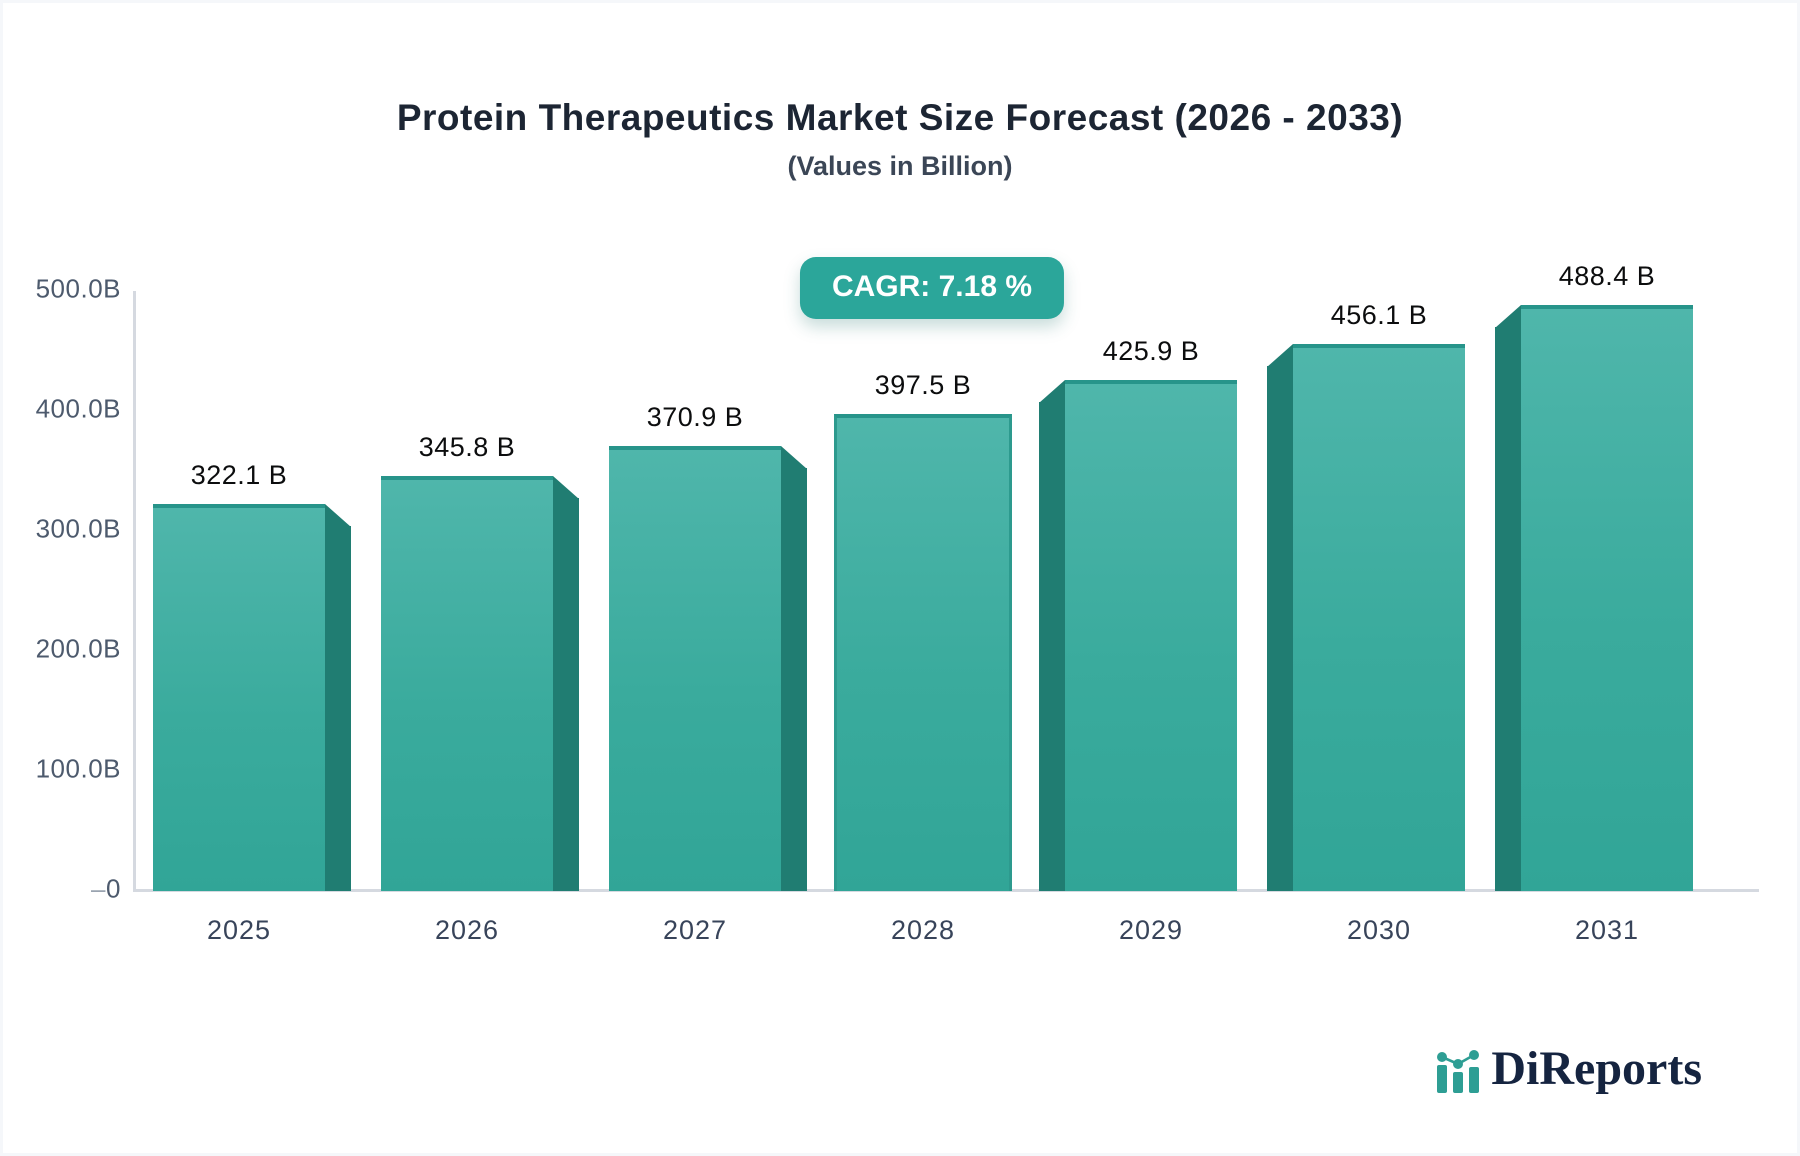 This screenshot has height=1156, width=1800. I want to click on y-axis-zero-tick: –, so click(98, 888).